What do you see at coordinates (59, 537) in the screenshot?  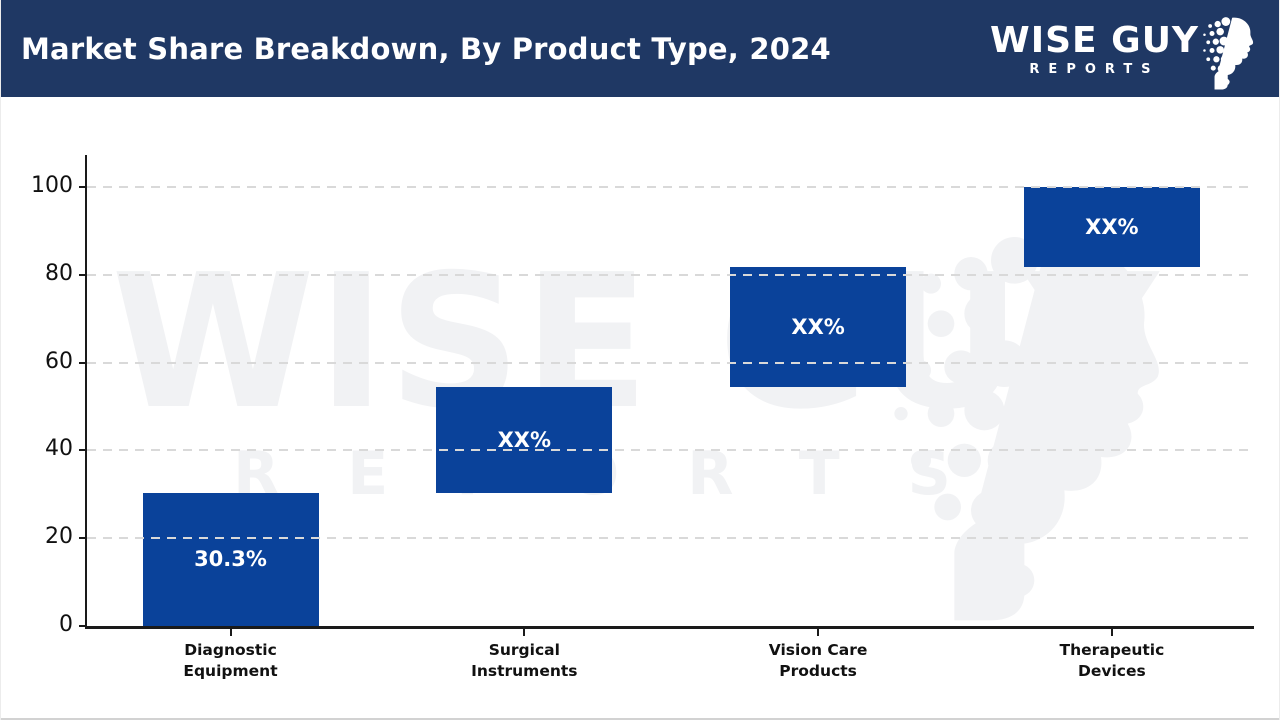 I see `y-tick-label: 20` at bounding box center [59, 537].